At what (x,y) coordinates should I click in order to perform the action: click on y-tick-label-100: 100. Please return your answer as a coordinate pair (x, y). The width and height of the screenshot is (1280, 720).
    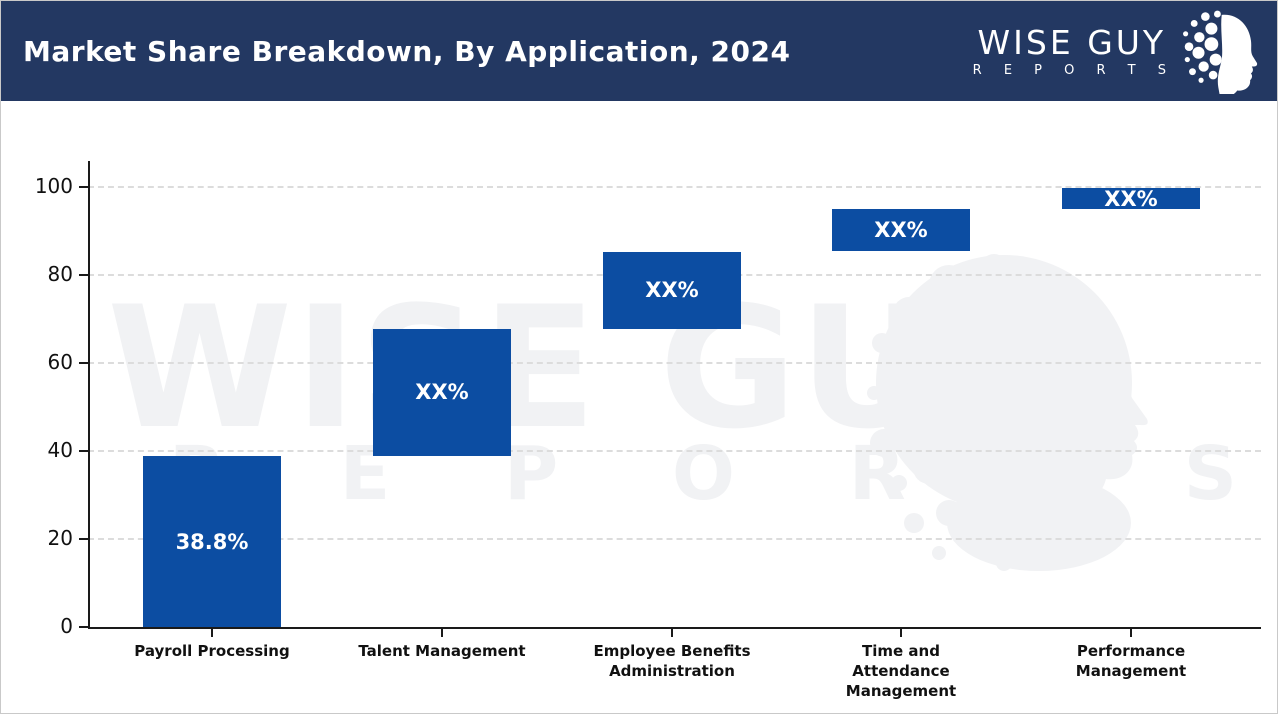
    Looking at the image, I should click on (53, 186).